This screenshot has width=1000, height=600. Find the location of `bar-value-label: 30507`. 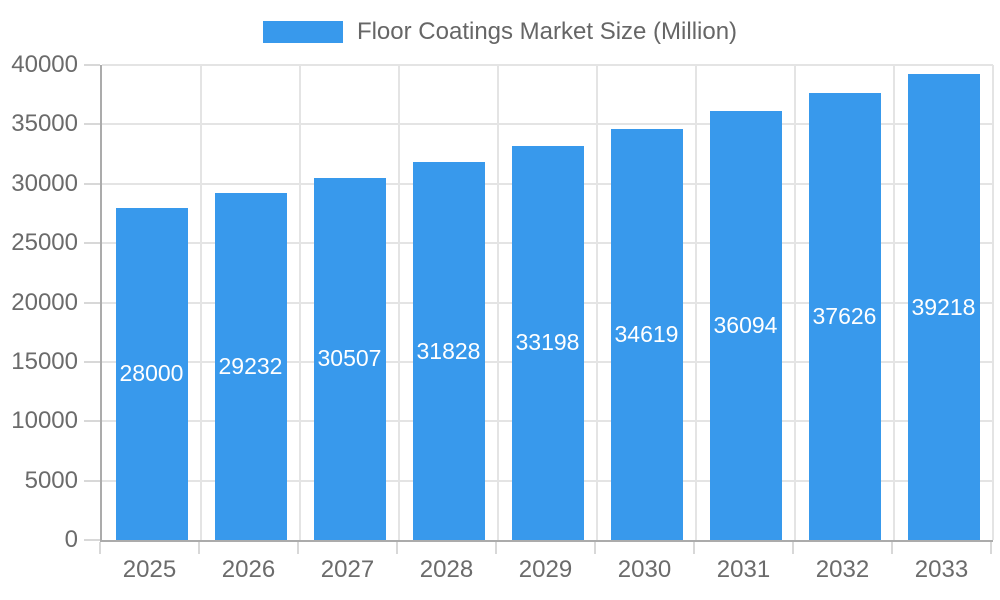

bar-value-label: 30507 is located at coordinates (349, 358).